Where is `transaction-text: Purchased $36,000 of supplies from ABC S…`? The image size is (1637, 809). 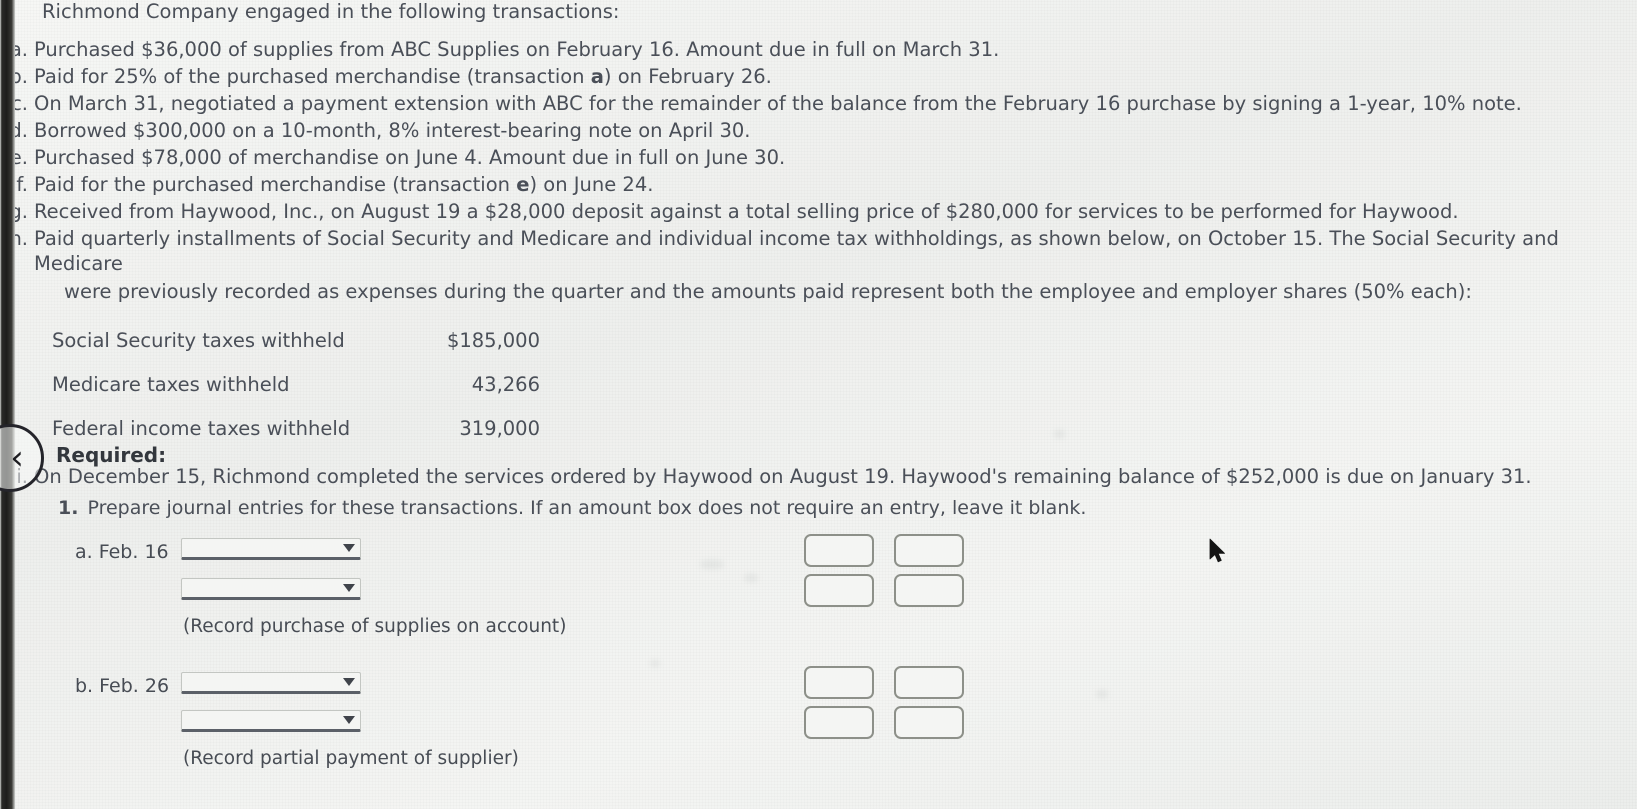 transaction-text: Purchased $36,000 of supplies from ABC S… is located at coordinates (517, 49).